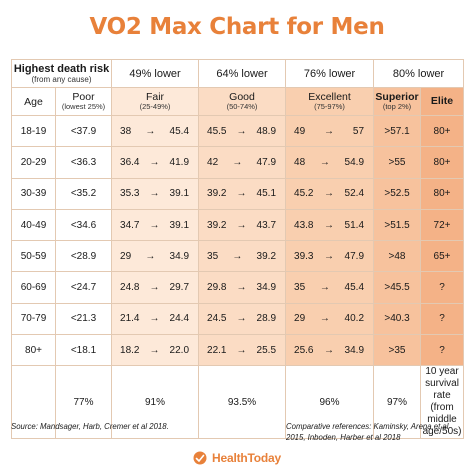  I want to click on fair-cell-range: 18.2 → 22.0, so click(155, 350).